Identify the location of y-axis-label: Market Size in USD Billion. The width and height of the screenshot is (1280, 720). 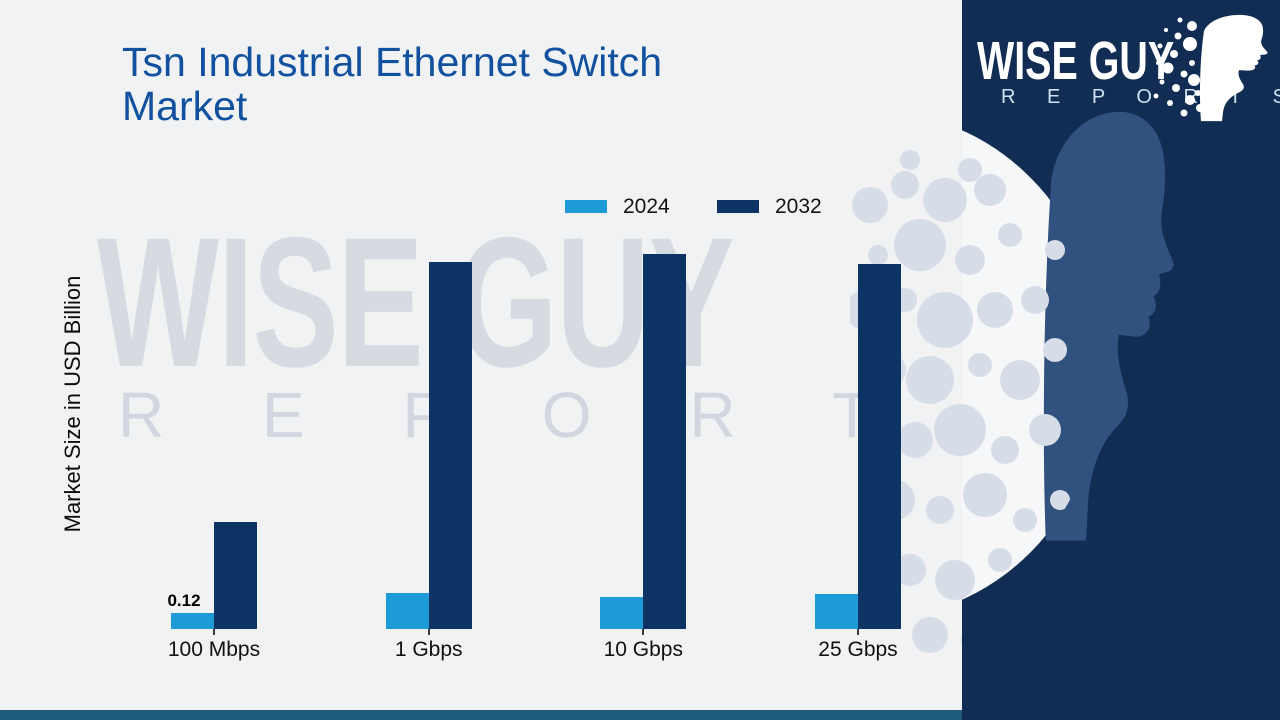
(72, 404).